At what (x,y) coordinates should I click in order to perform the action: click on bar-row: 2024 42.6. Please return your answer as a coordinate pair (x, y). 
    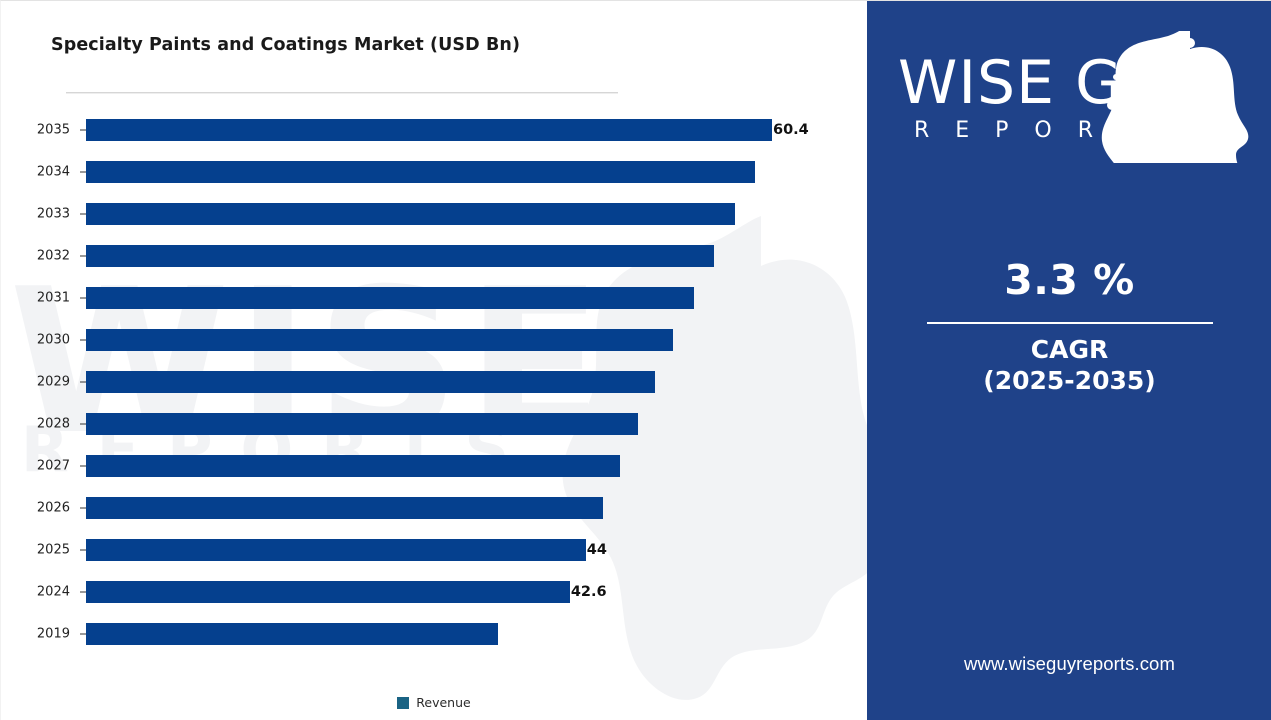
    Looking at the image, I should click on (434, 592).